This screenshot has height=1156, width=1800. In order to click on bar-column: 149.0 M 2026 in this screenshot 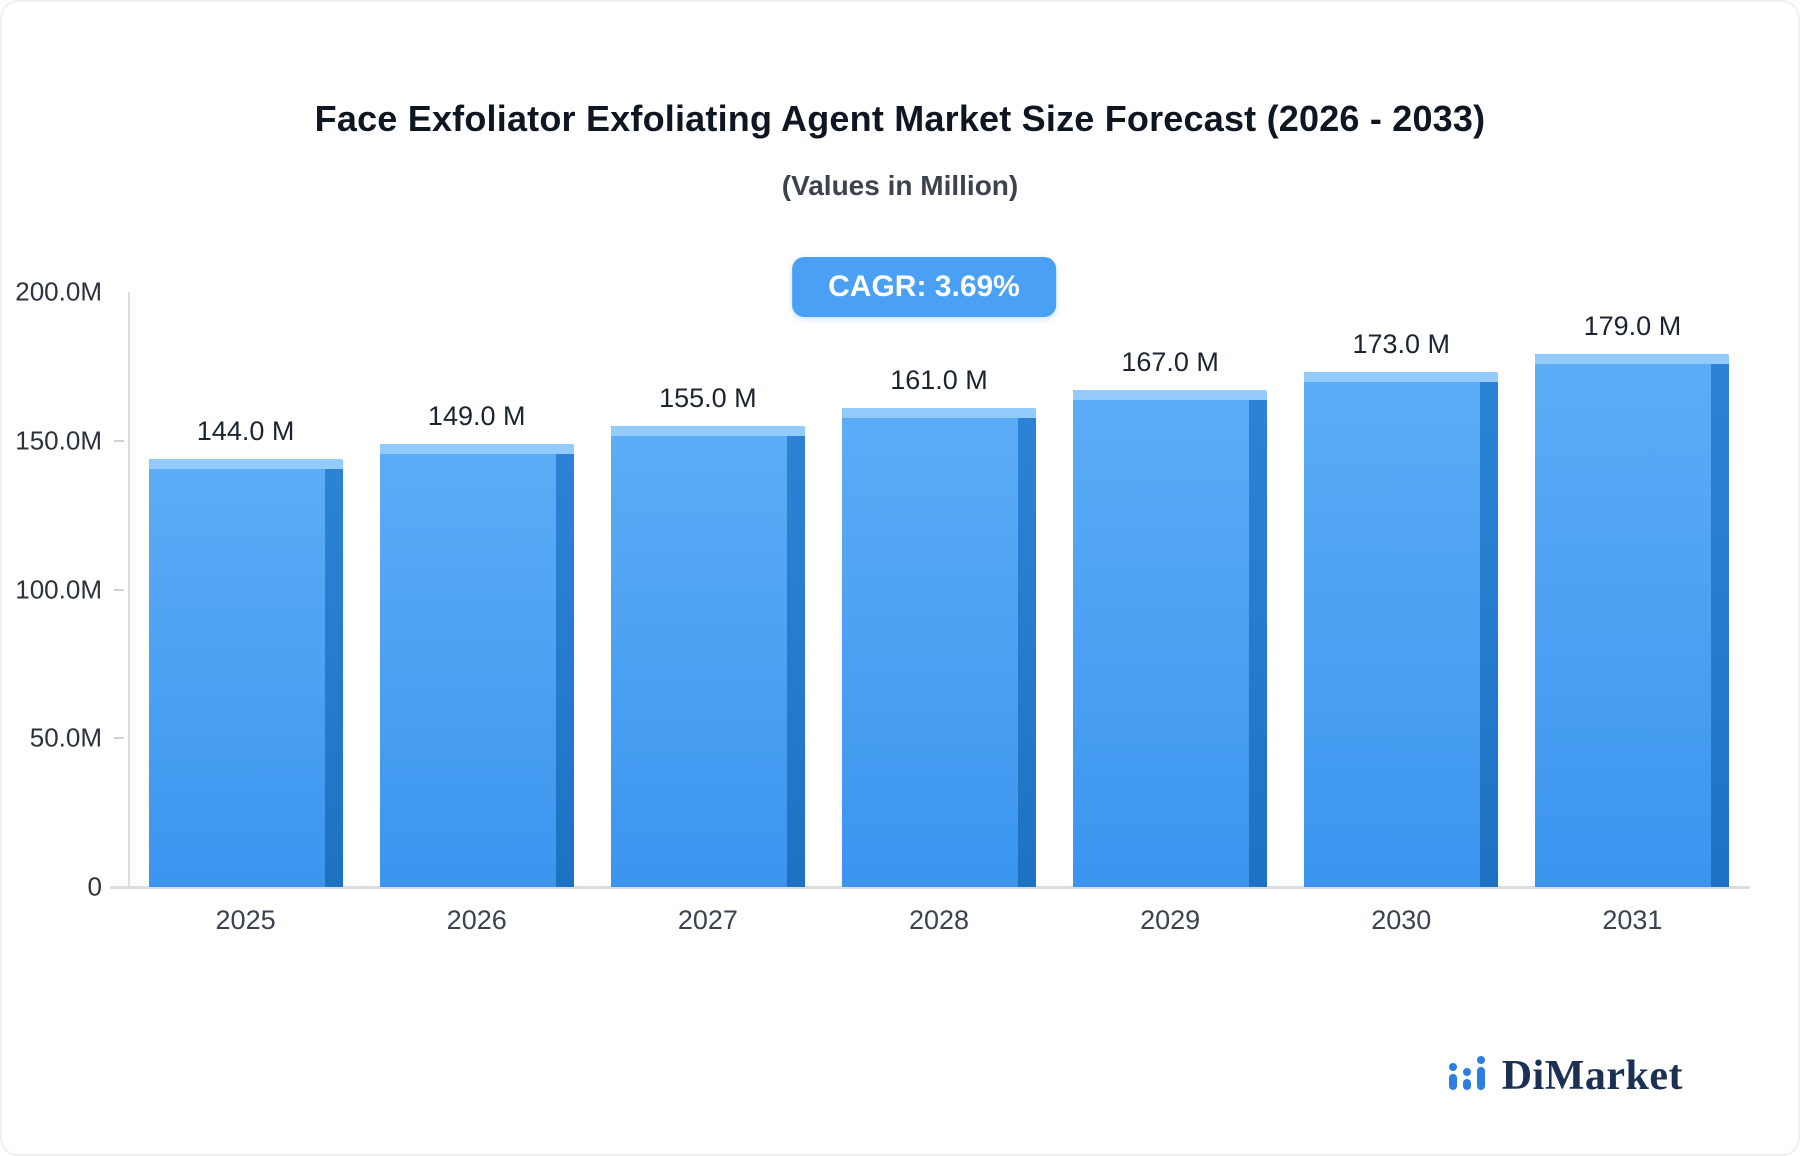, I will do `click(476, 613)`.